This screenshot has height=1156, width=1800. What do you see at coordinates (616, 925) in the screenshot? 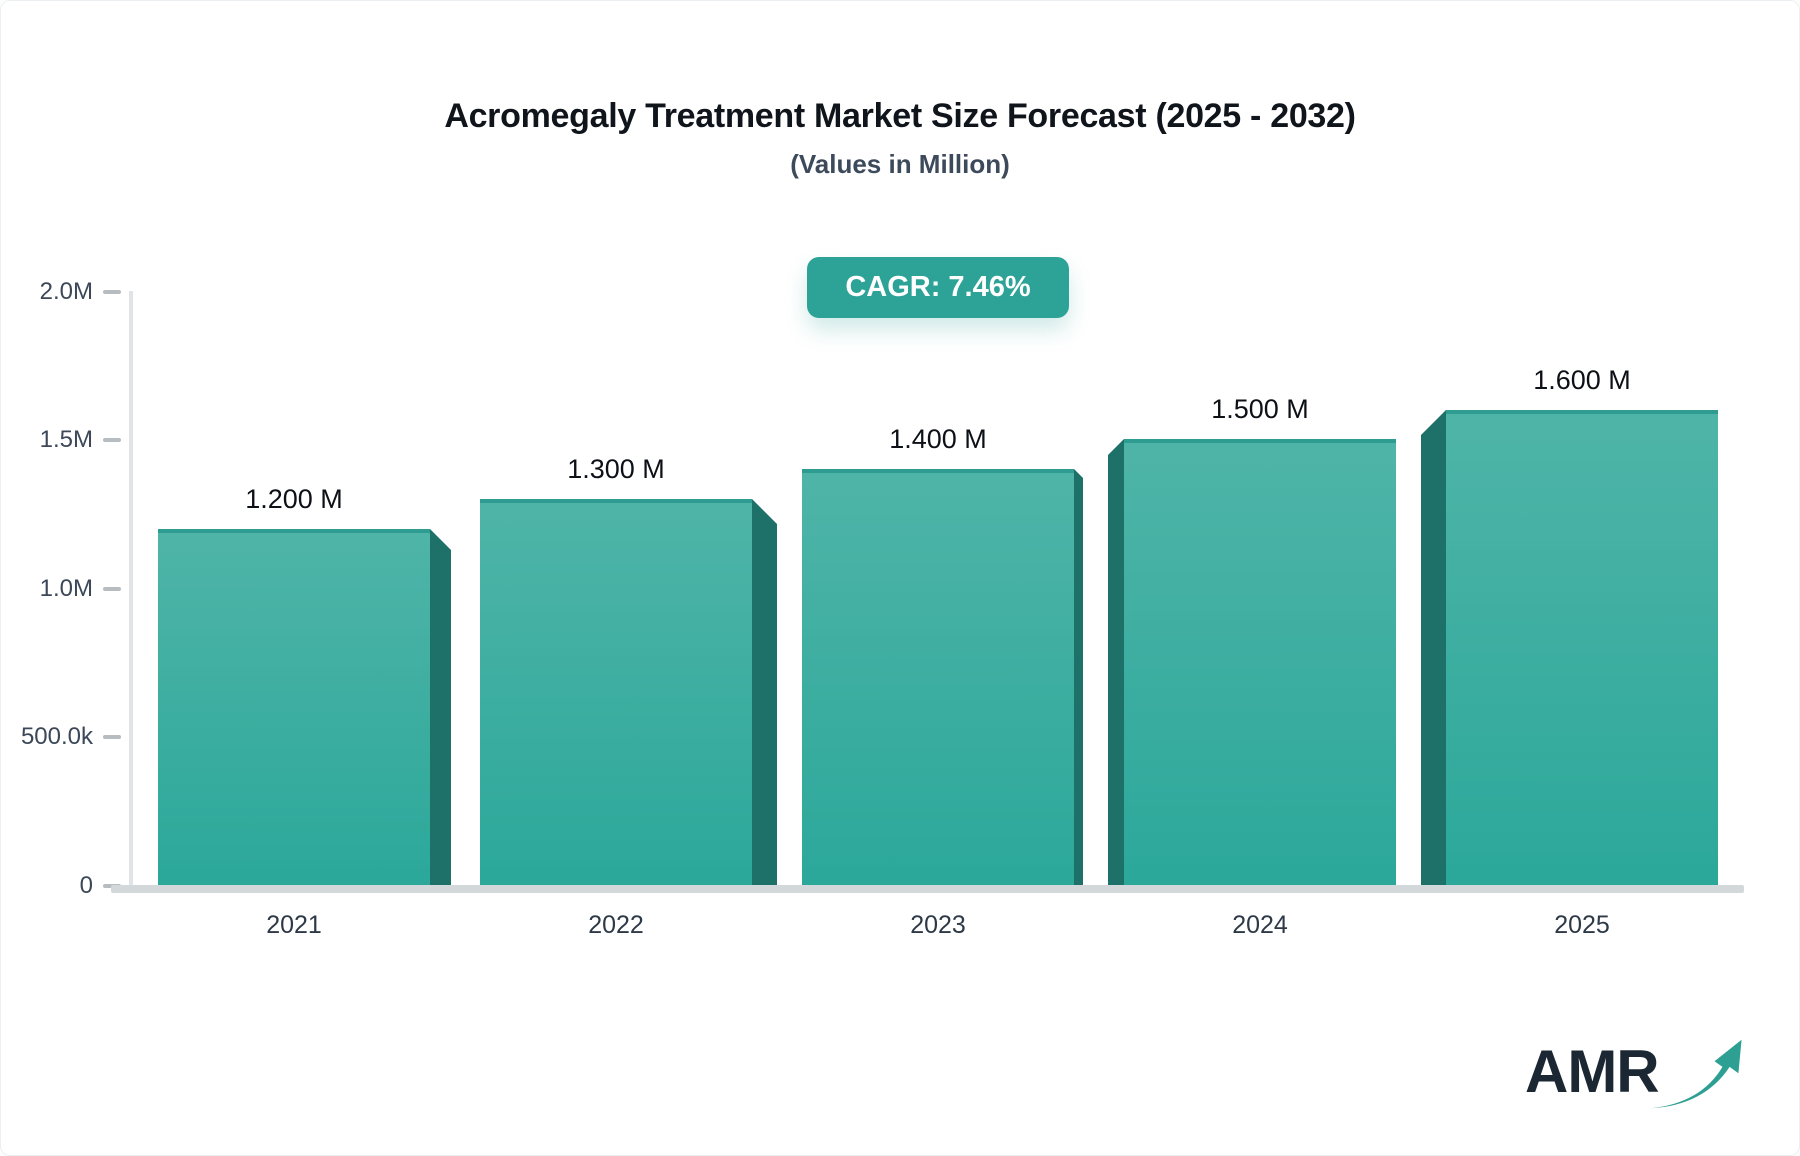
I see `x-tick-label: 2022` at bounding box center [616, 925].